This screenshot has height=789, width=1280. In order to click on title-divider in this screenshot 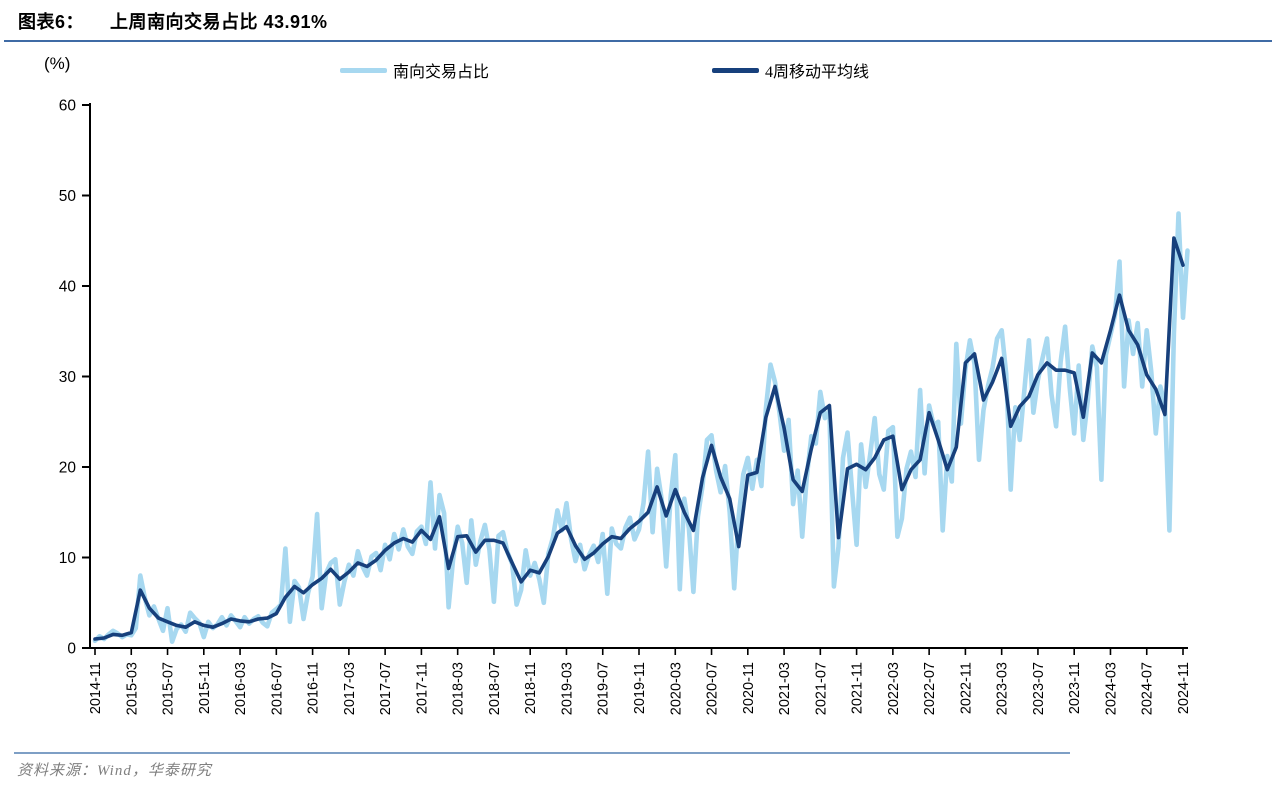, I will do `click(638, 41)`.